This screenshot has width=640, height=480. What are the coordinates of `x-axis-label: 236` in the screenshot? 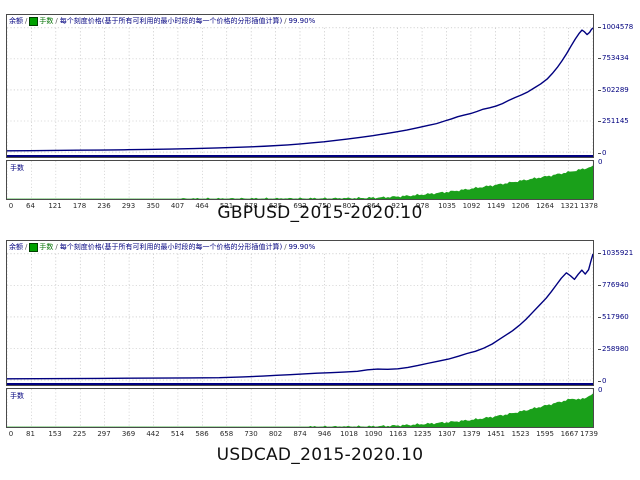 It's located at (104, 206).